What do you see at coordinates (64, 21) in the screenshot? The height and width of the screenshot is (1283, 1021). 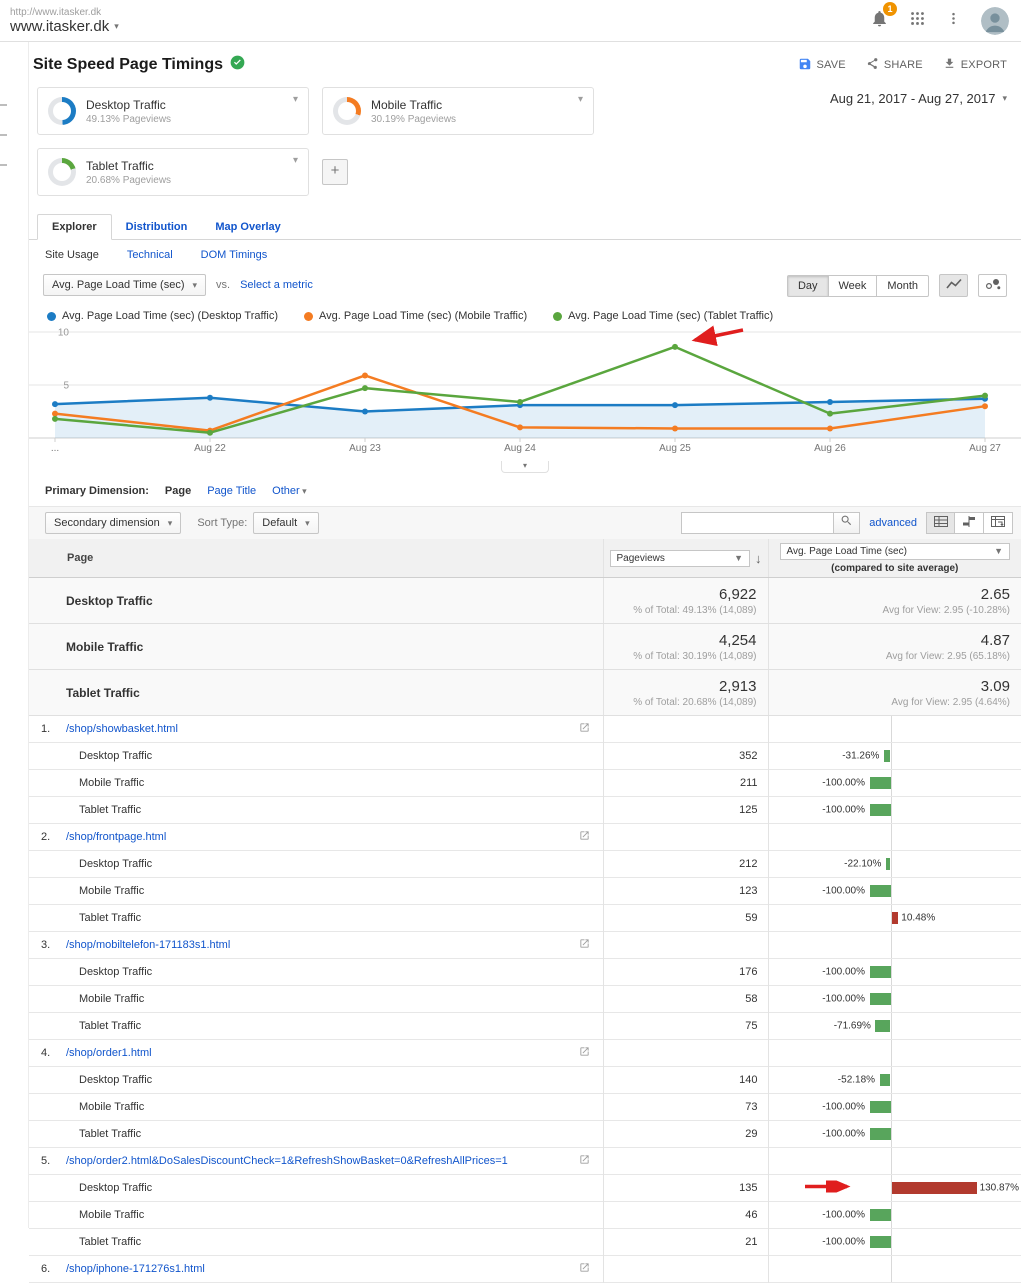 I see `account-picker: http://www.itasker.dk www.itasker.dk ▾` at bounding box center [64, 21].